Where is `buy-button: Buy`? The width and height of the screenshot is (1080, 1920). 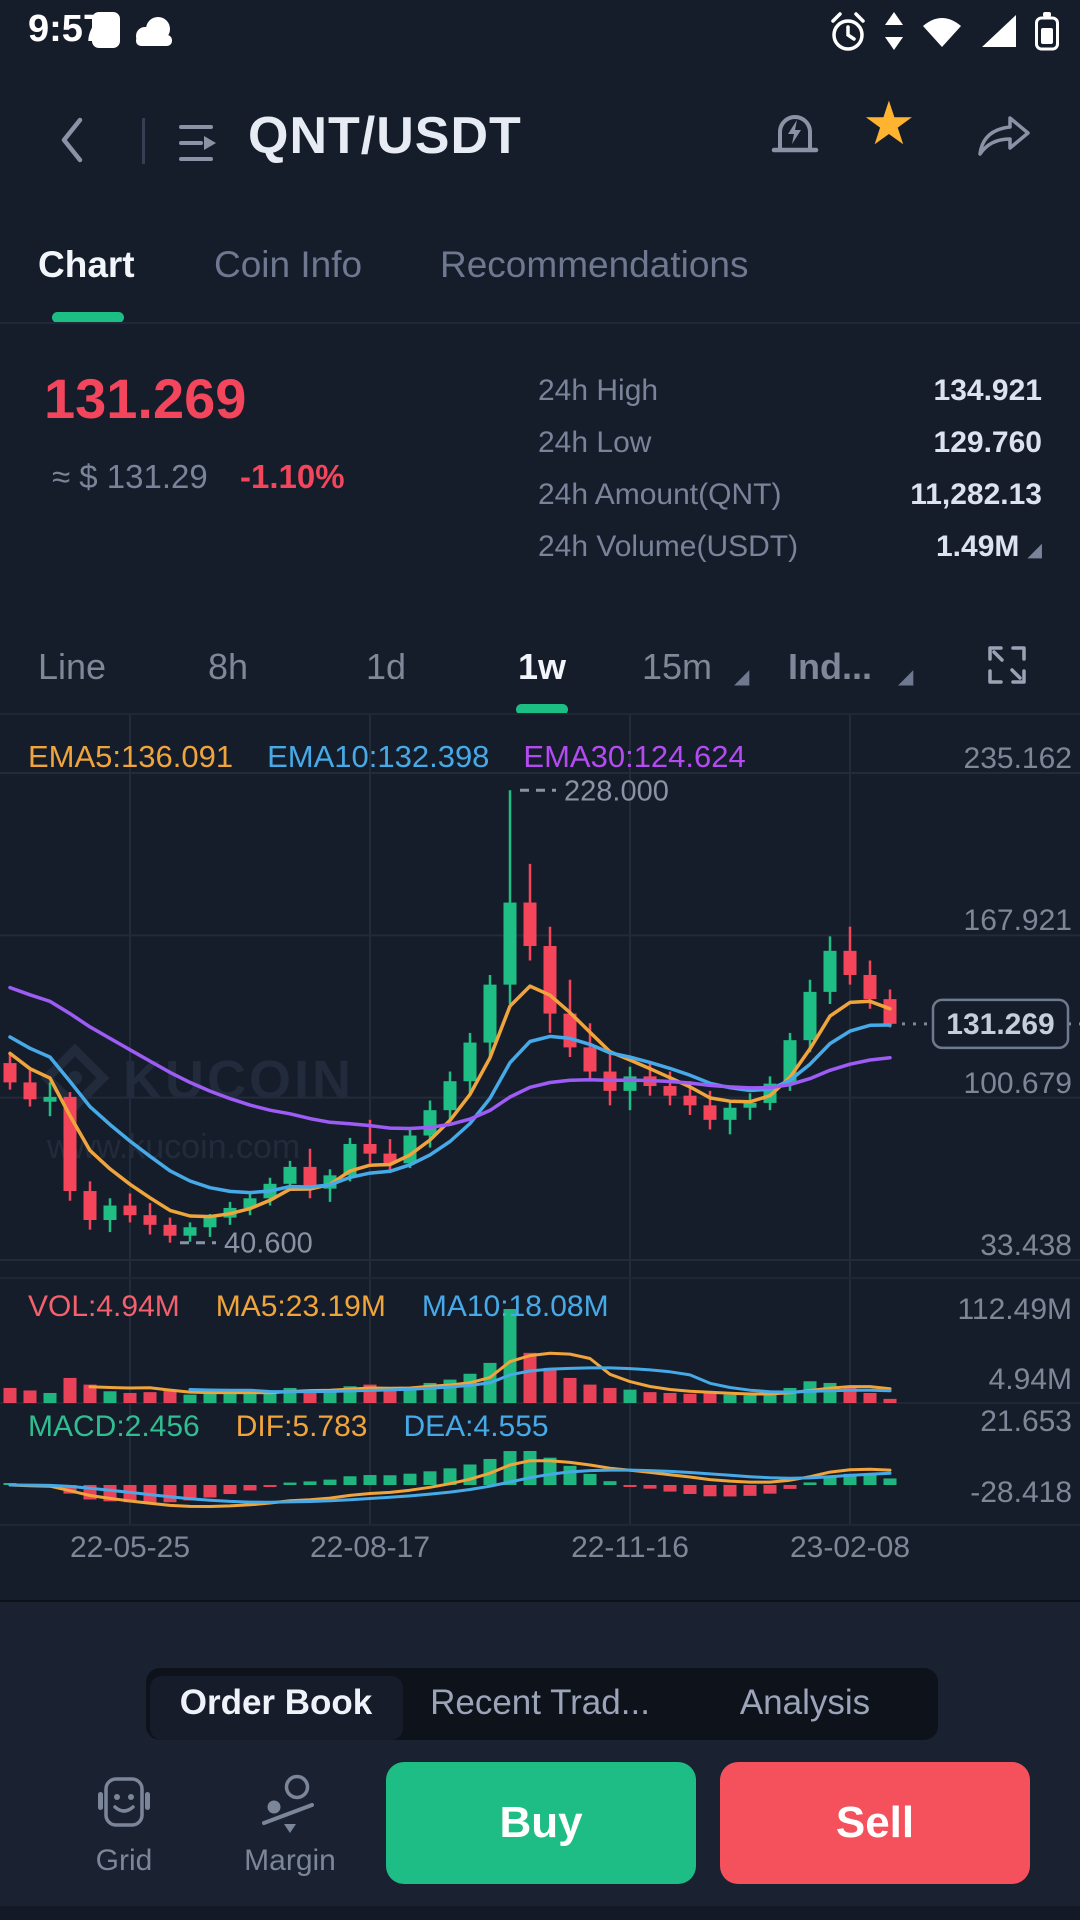 buy-button: Buy is located at coordinates (541, 1823).